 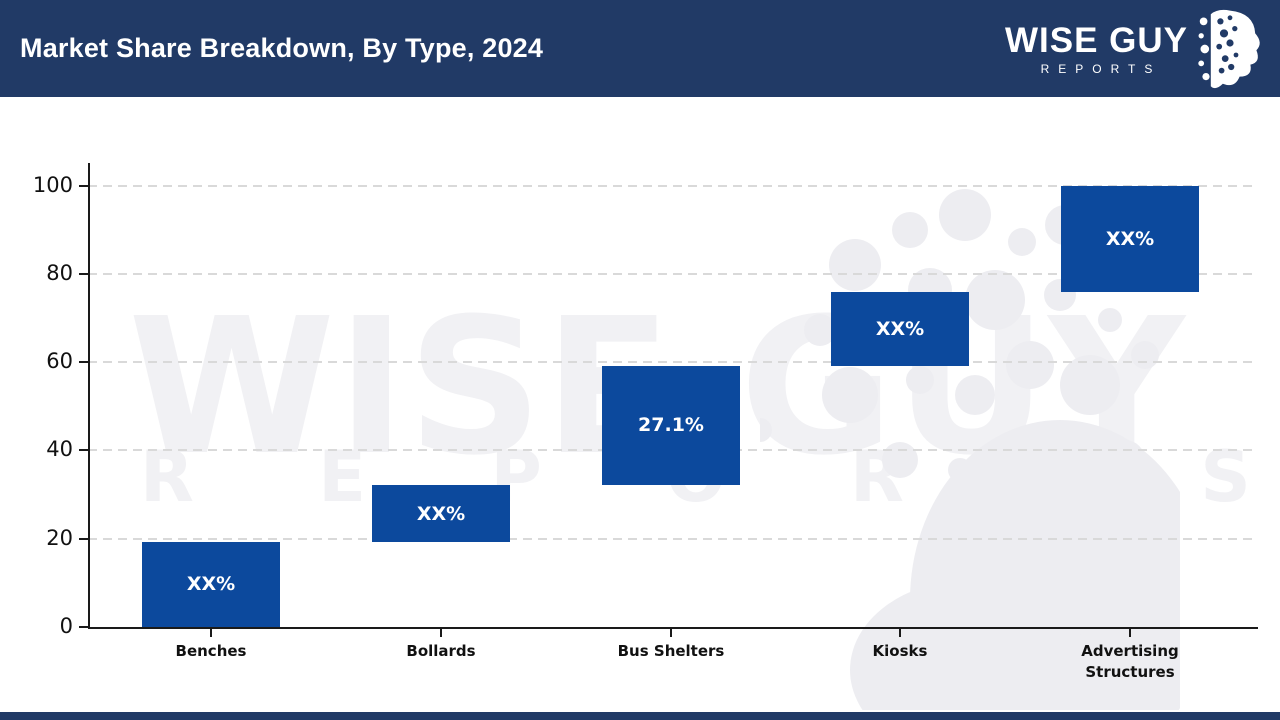 I want to click on brand-logo: WISE GUY REPORTS, so click(x=1135, y=48).